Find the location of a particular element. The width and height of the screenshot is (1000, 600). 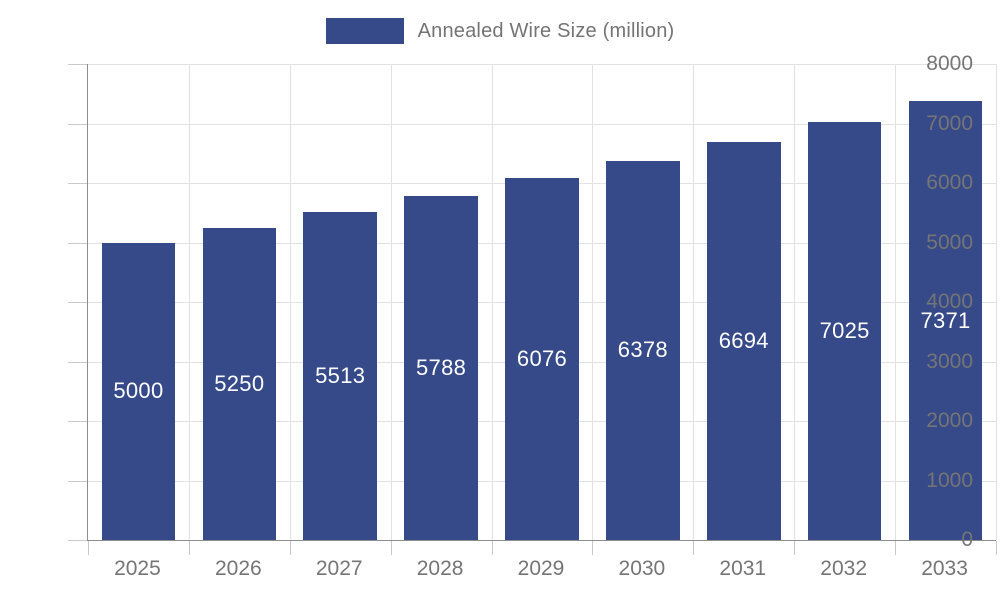

x-tick-label-2029: 2029 is located at coordinates (541, 568).